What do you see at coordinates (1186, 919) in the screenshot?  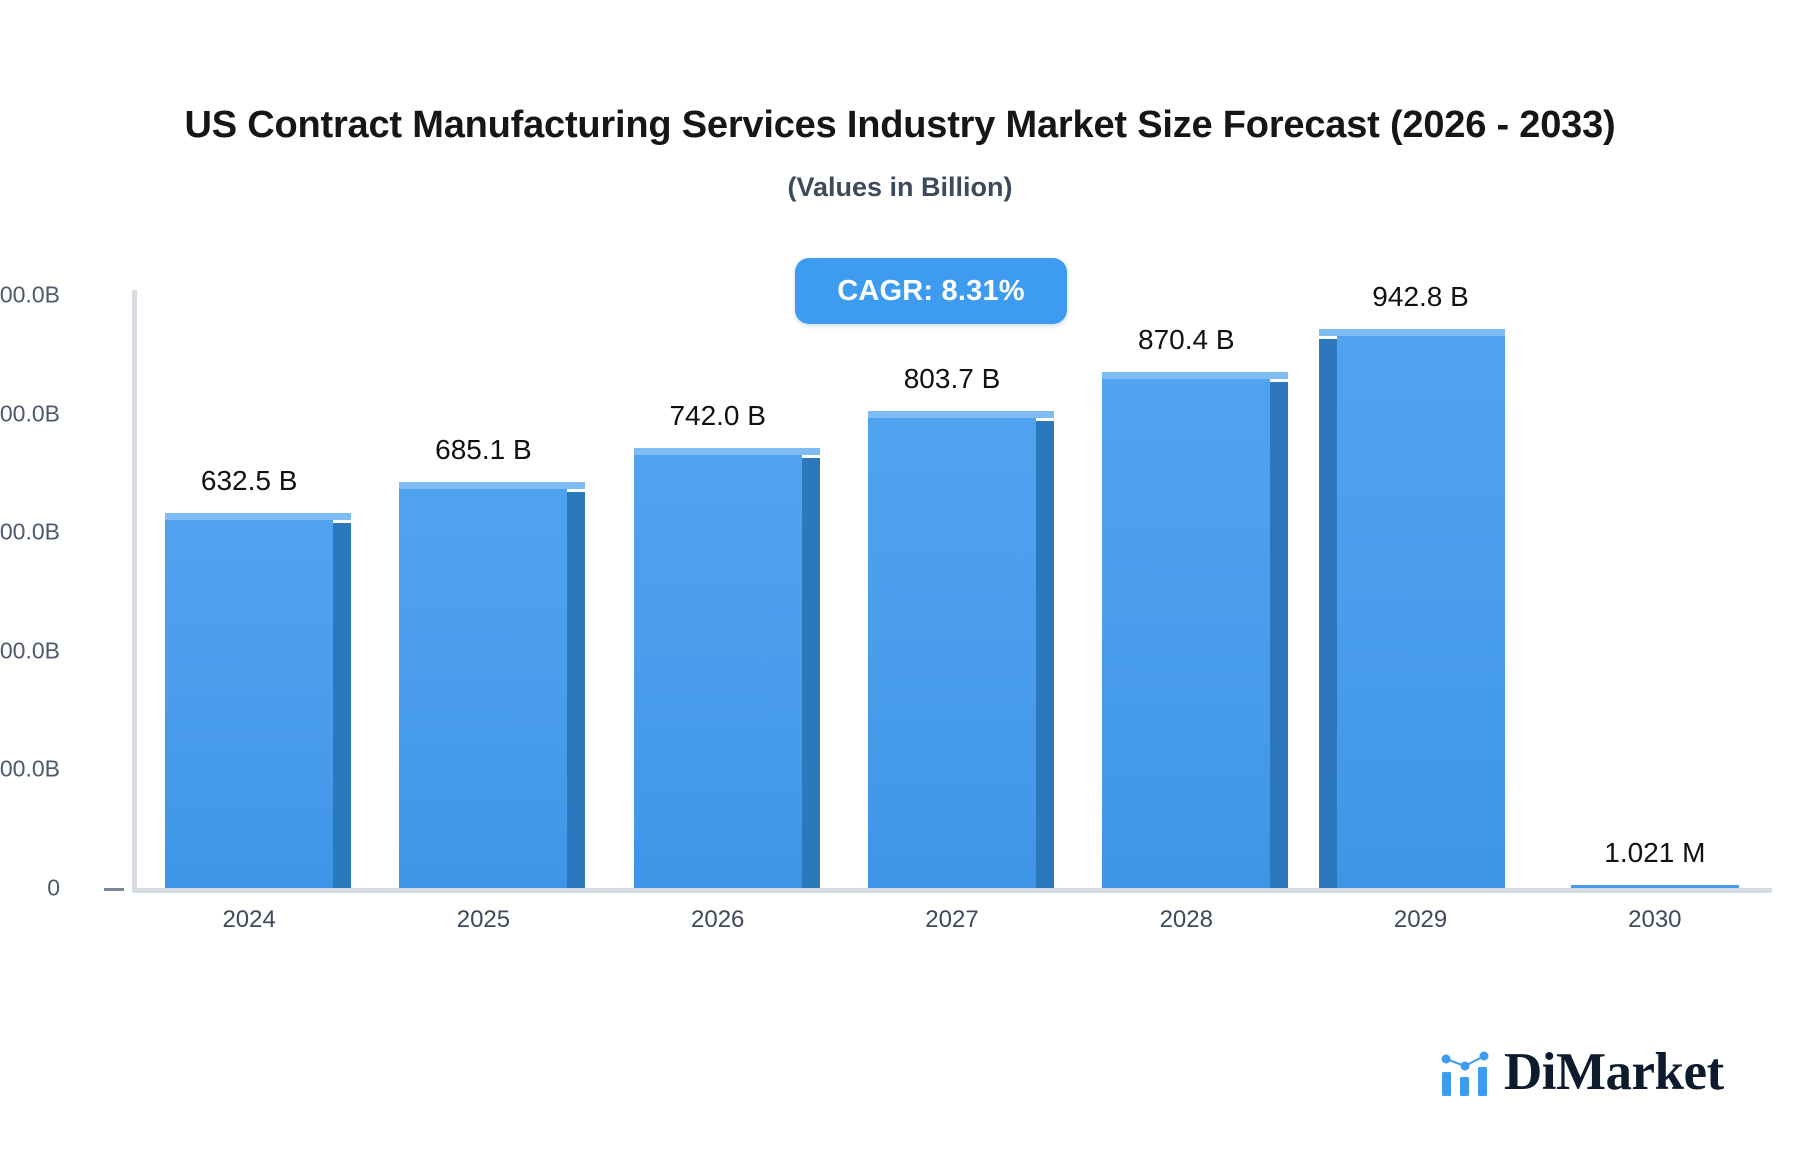 I see `x-axis-tick-label: 2028` at bounding box center [1186, 919].